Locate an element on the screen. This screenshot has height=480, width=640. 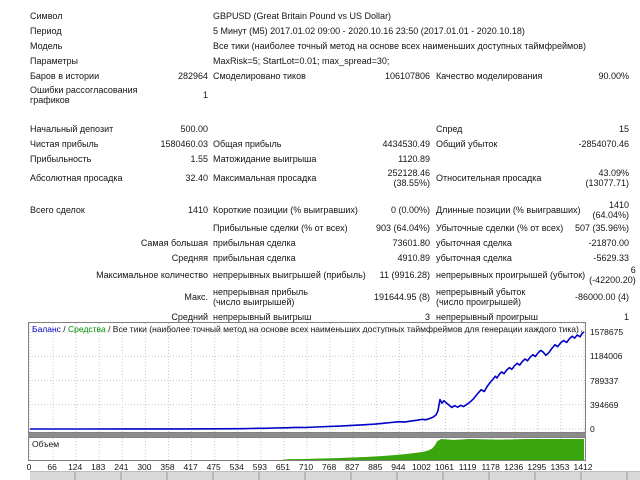
x-axis-label: 944 is located at coordinates (398, 467).